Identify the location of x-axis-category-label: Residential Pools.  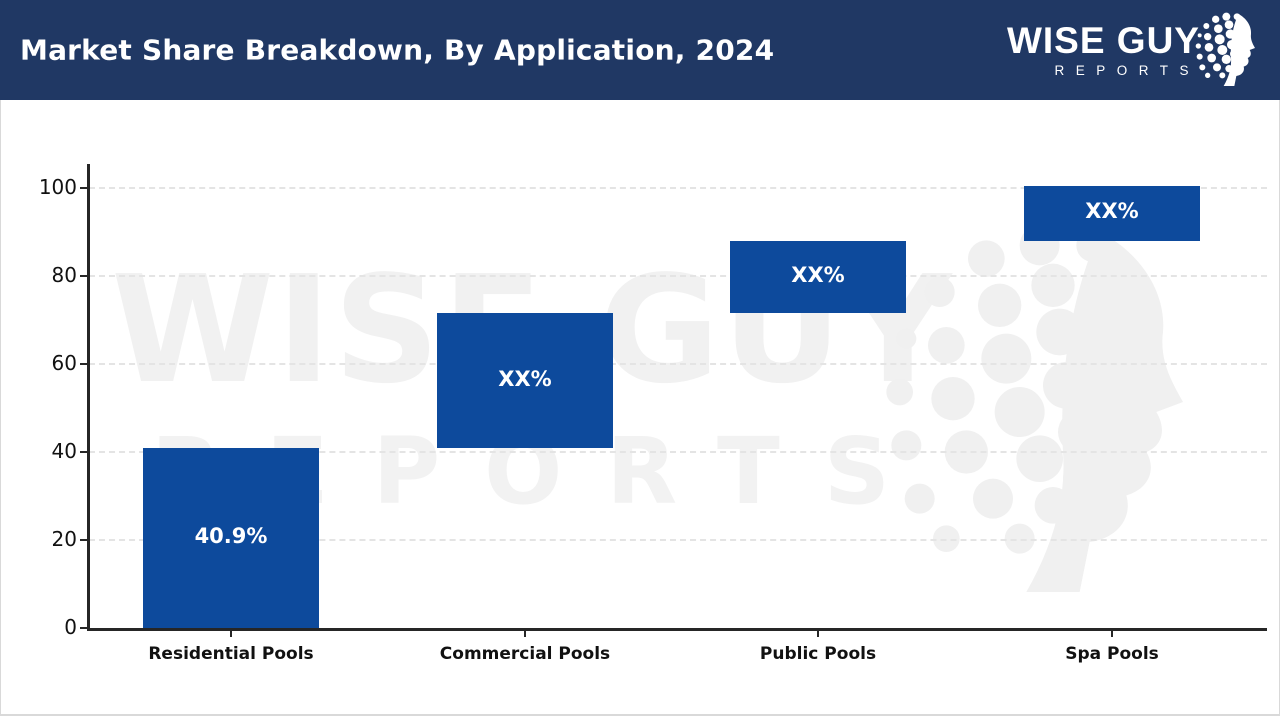
(231, 654).